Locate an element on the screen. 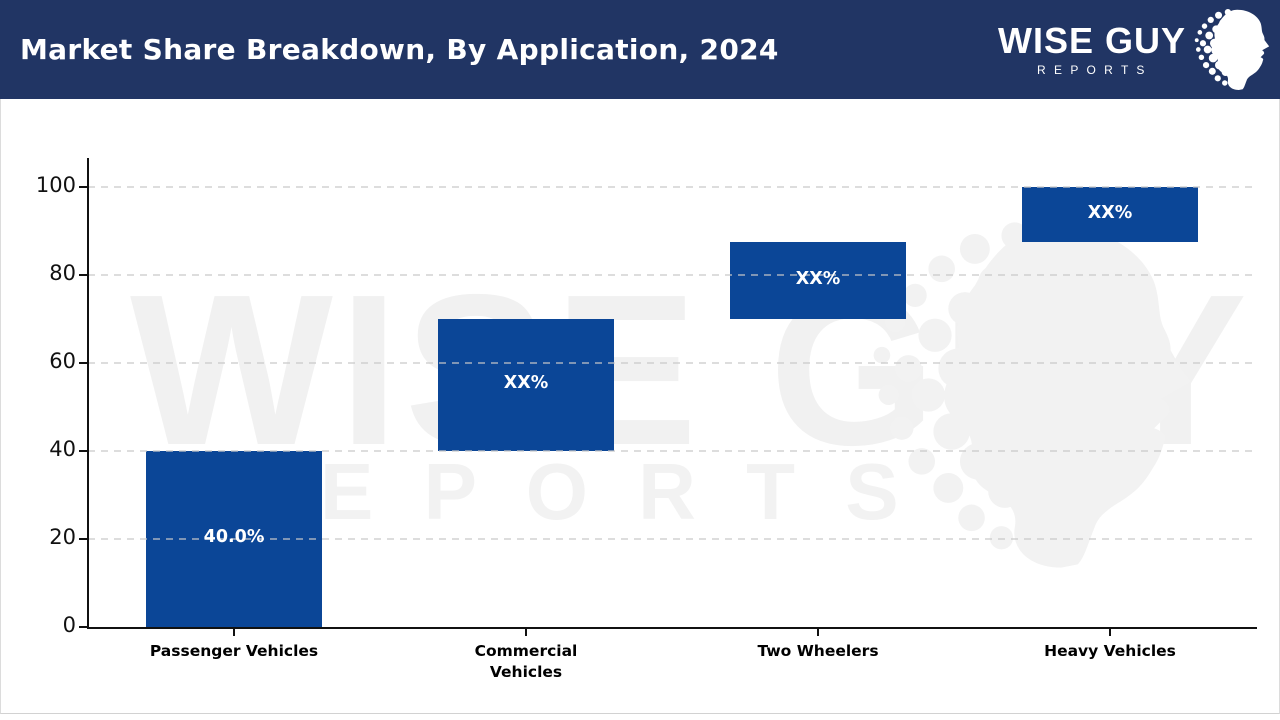 The height and width of the screenshot is (720, 1280). brand-head-icon is located at coordinates (1231, 49).